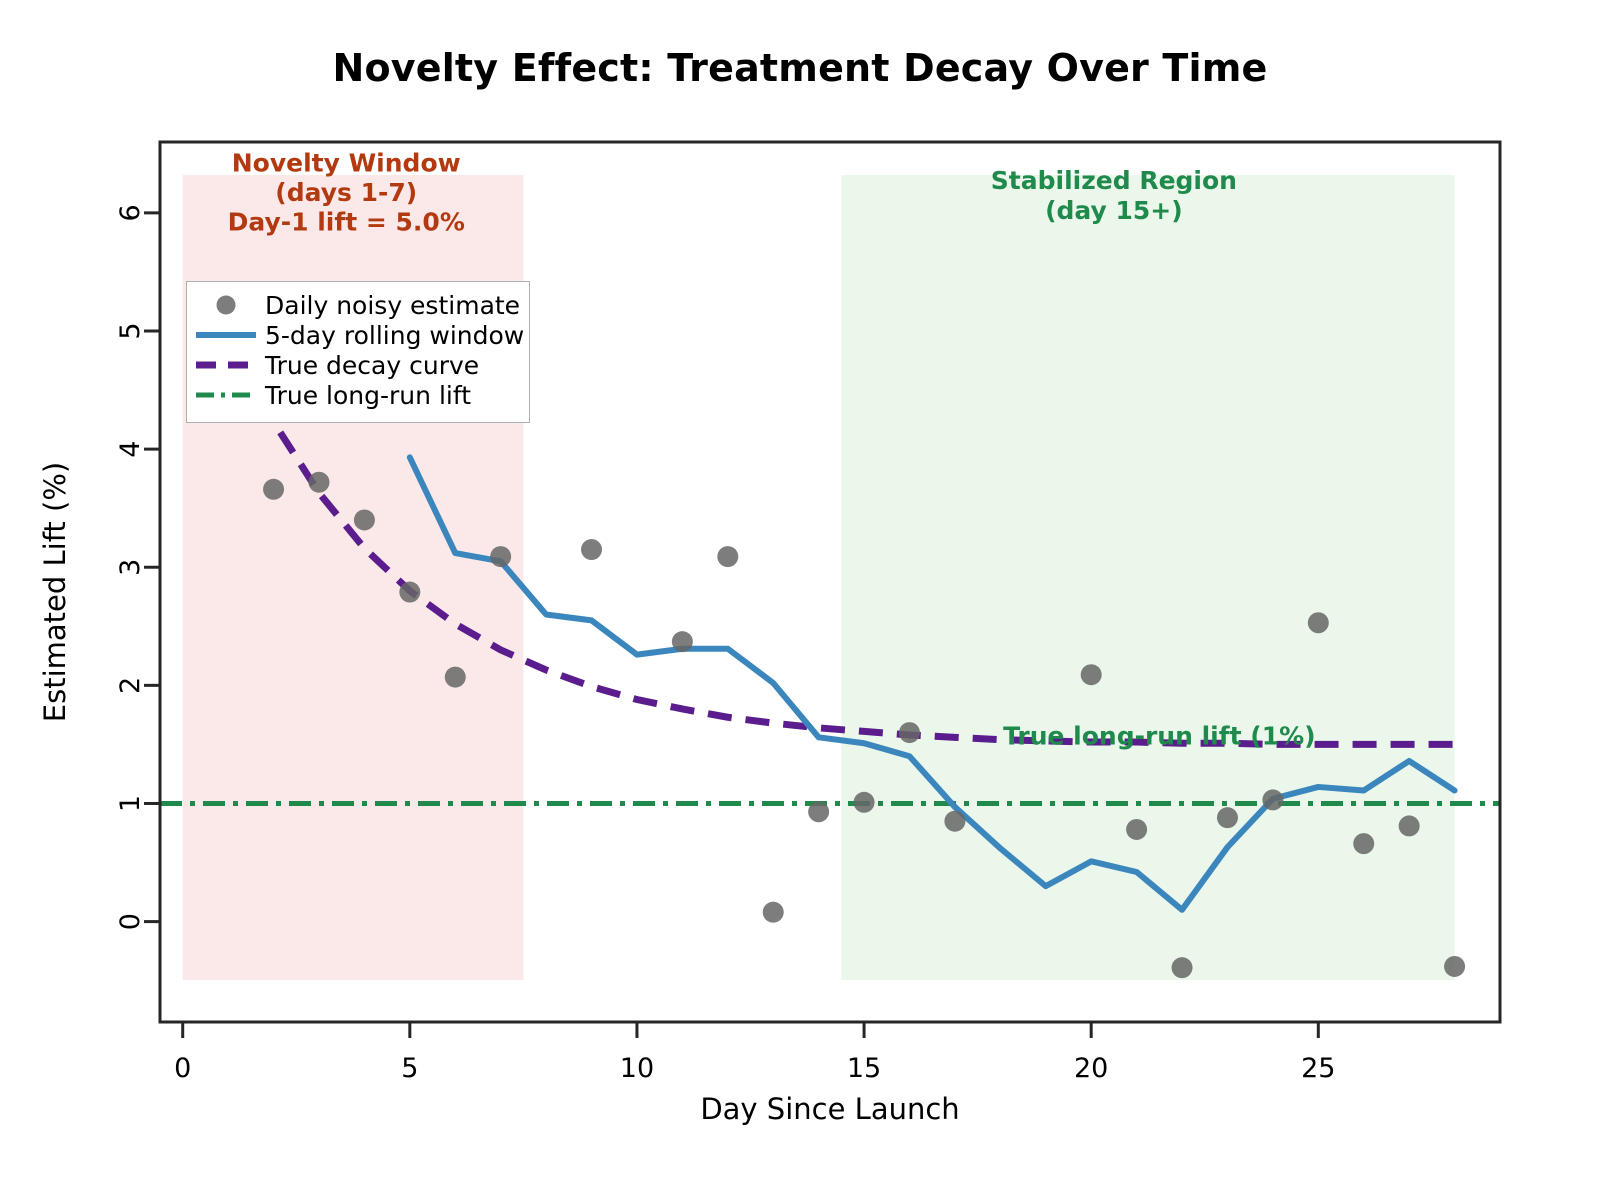 The width and height of the screenshot is (1600, 1200). I want to click on legend-item: Daily noisy estimate, so click(359, 305).